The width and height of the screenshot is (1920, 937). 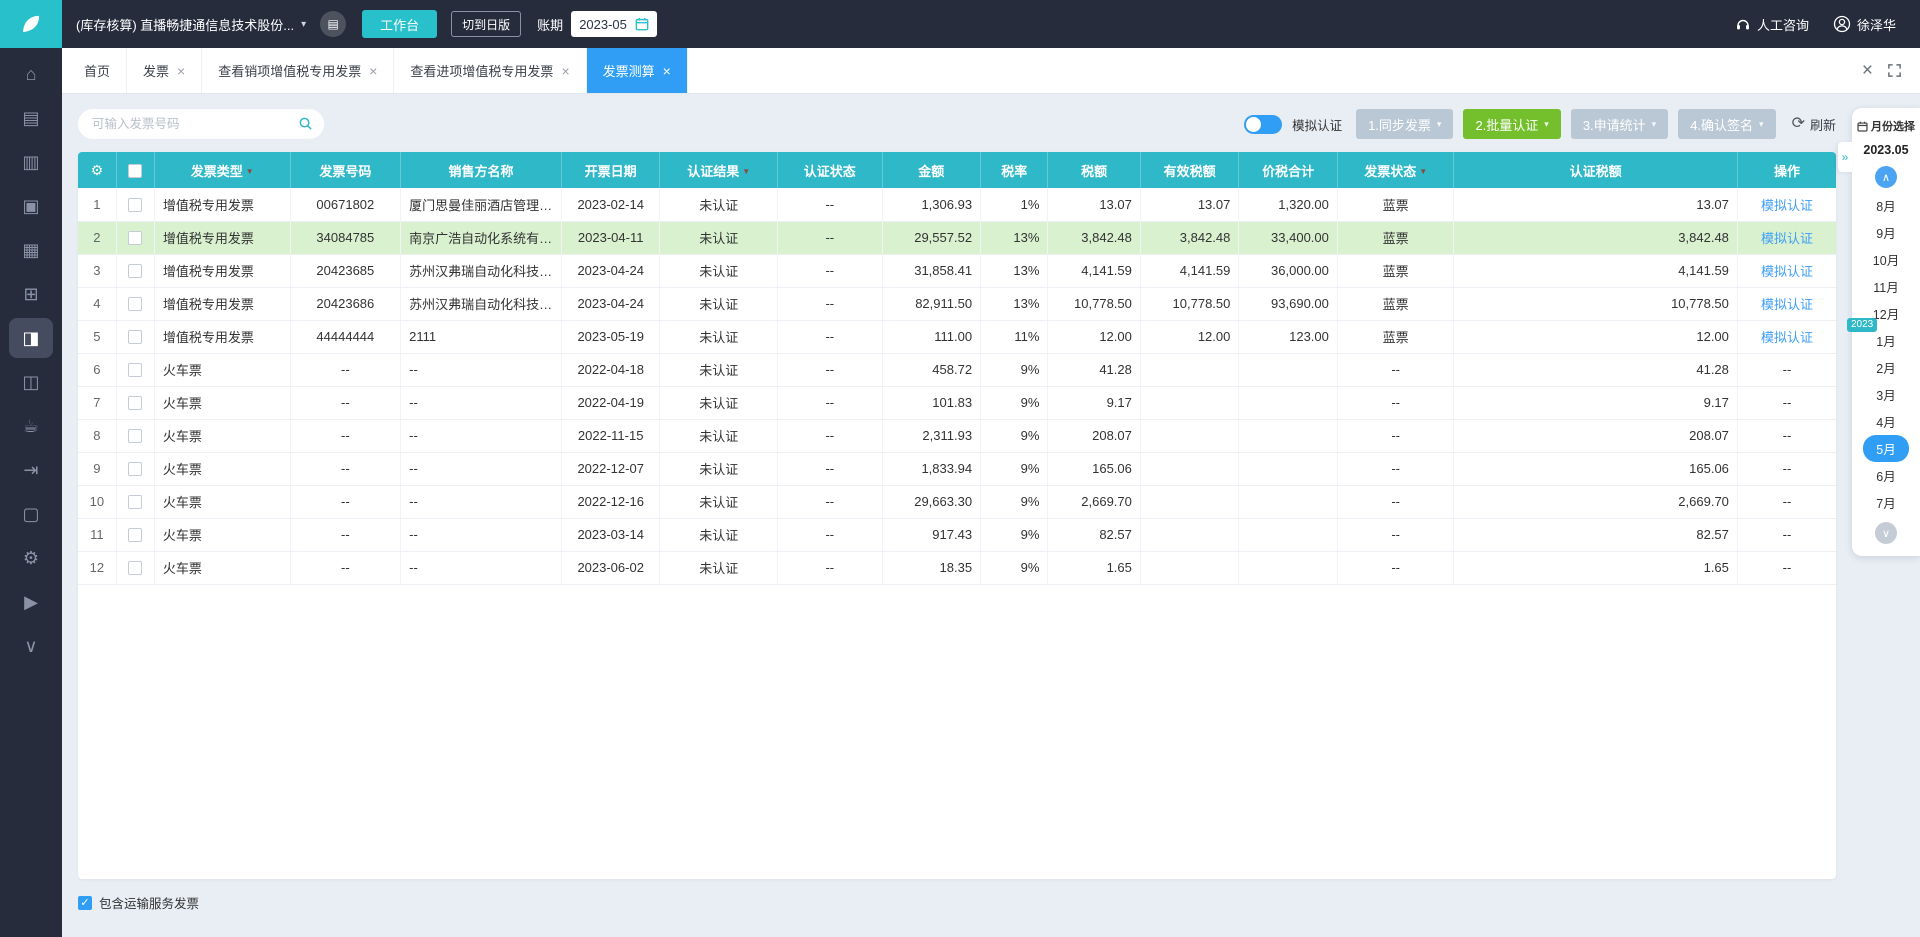 I want to click on sidebar-item-service: ☕, so click(x=31, y=426).